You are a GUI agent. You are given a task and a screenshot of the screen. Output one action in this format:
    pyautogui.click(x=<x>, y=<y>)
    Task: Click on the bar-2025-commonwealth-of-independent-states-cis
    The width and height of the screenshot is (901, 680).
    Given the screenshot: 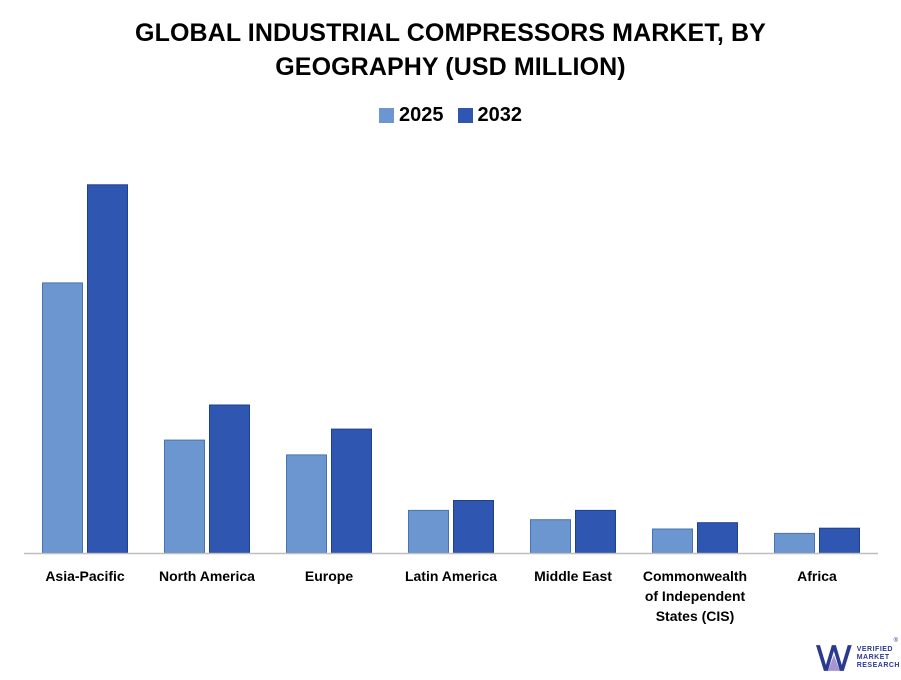 What is the action you would take?
    pyautogui.click(x=672, y=541)
    